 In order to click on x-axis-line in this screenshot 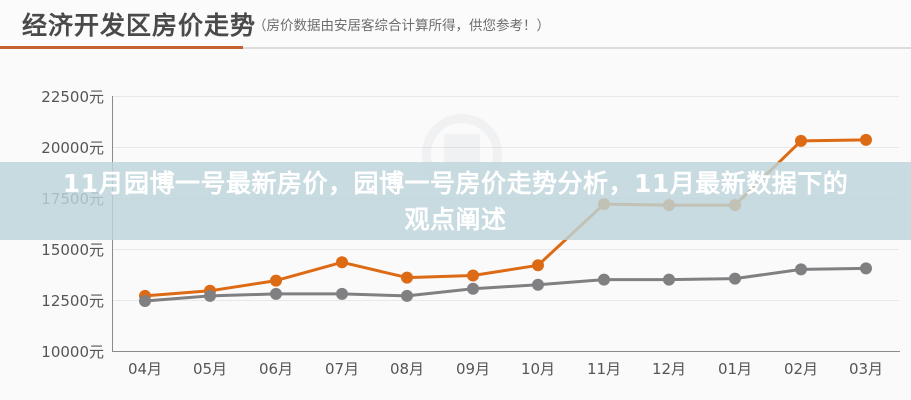, I will do `click(506, 351)`.